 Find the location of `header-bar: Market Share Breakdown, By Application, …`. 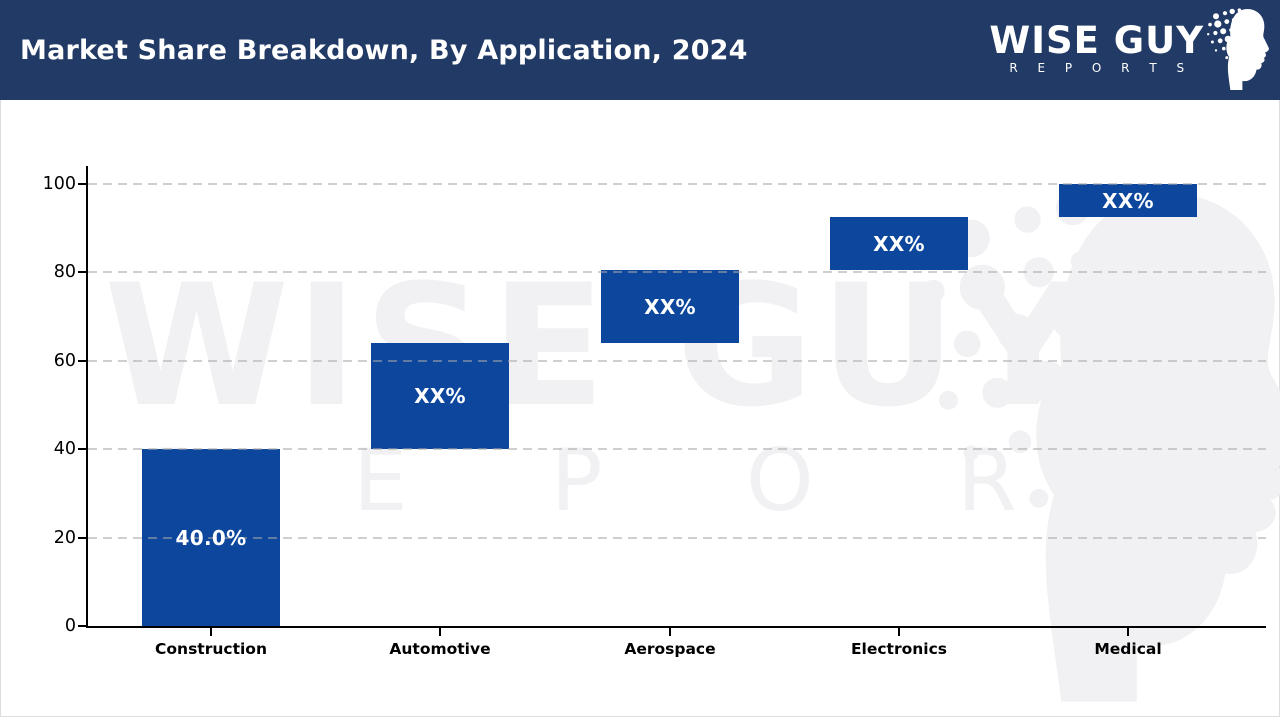

header-bar: Market Share Breakdown, By Application, … is located at coordinates (640, 50).